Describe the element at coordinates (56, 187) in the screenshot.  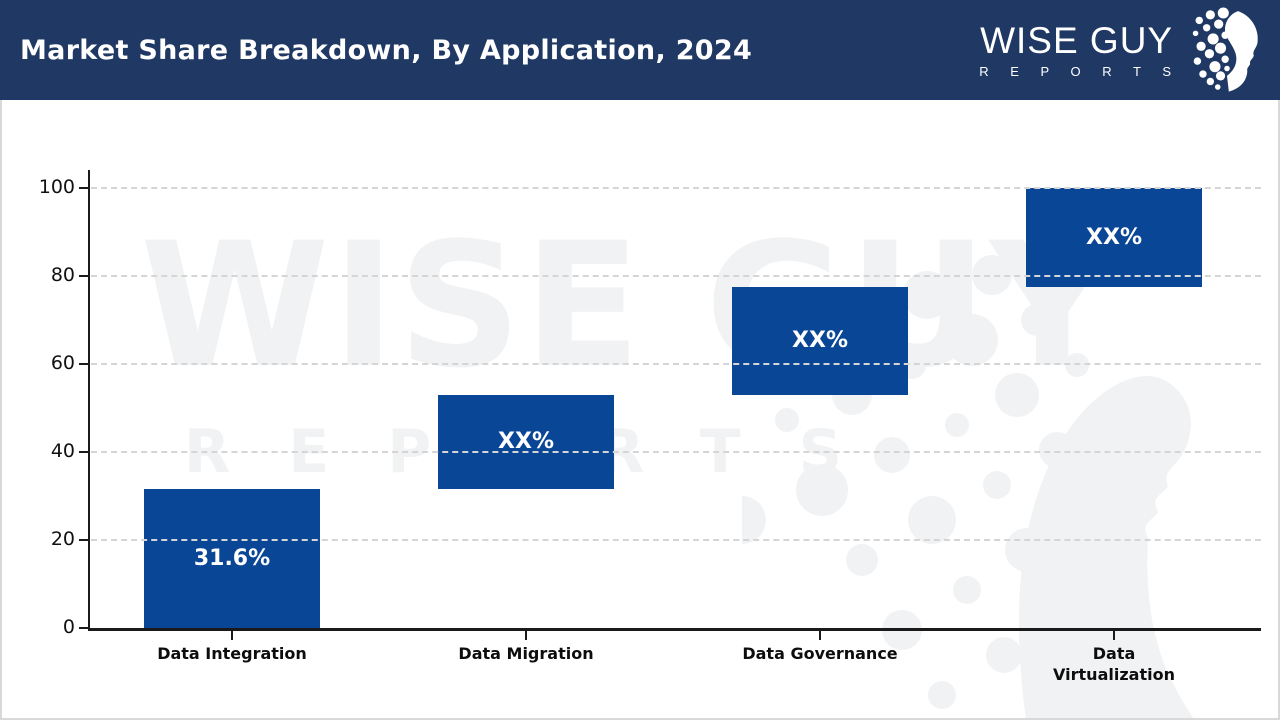
I see `y-axis-tick-label: 100` at that location.